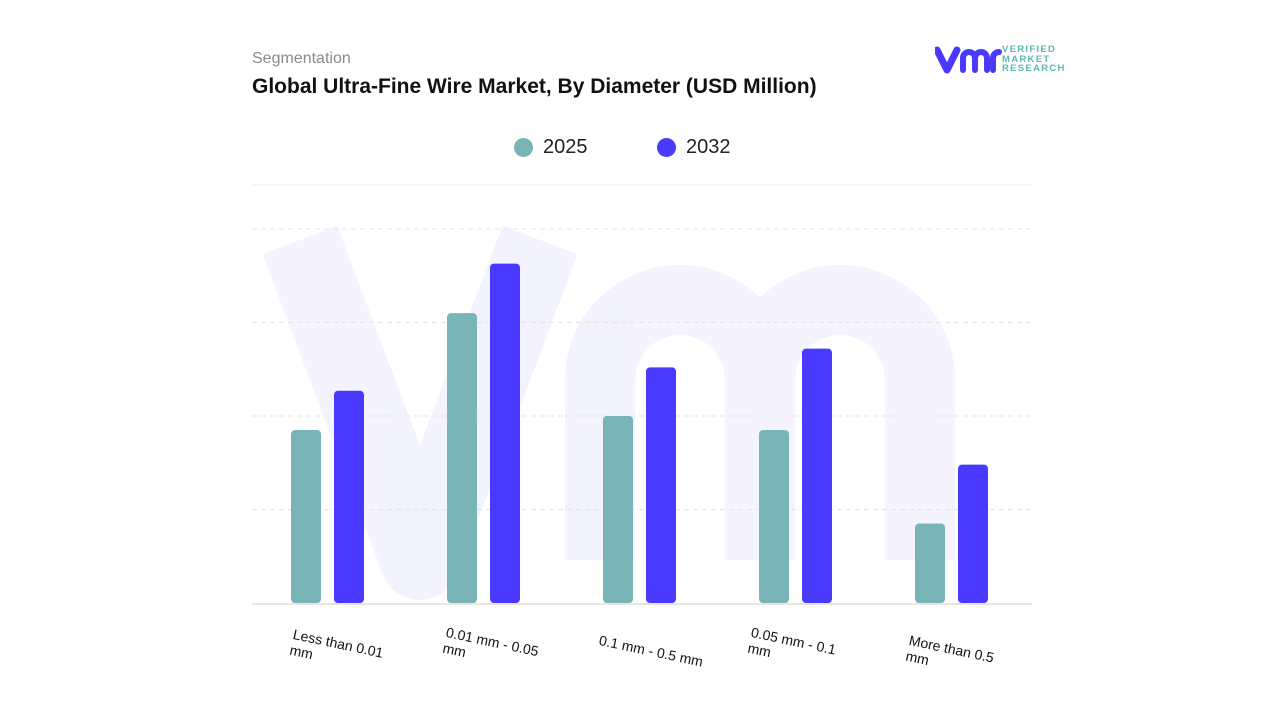 Image resolution: width=1280 pixels, height=720 pixels. Describe the element at coordinates (1029, 49) in the screenshot. I see `logo-line: VERIFIED` at that location.